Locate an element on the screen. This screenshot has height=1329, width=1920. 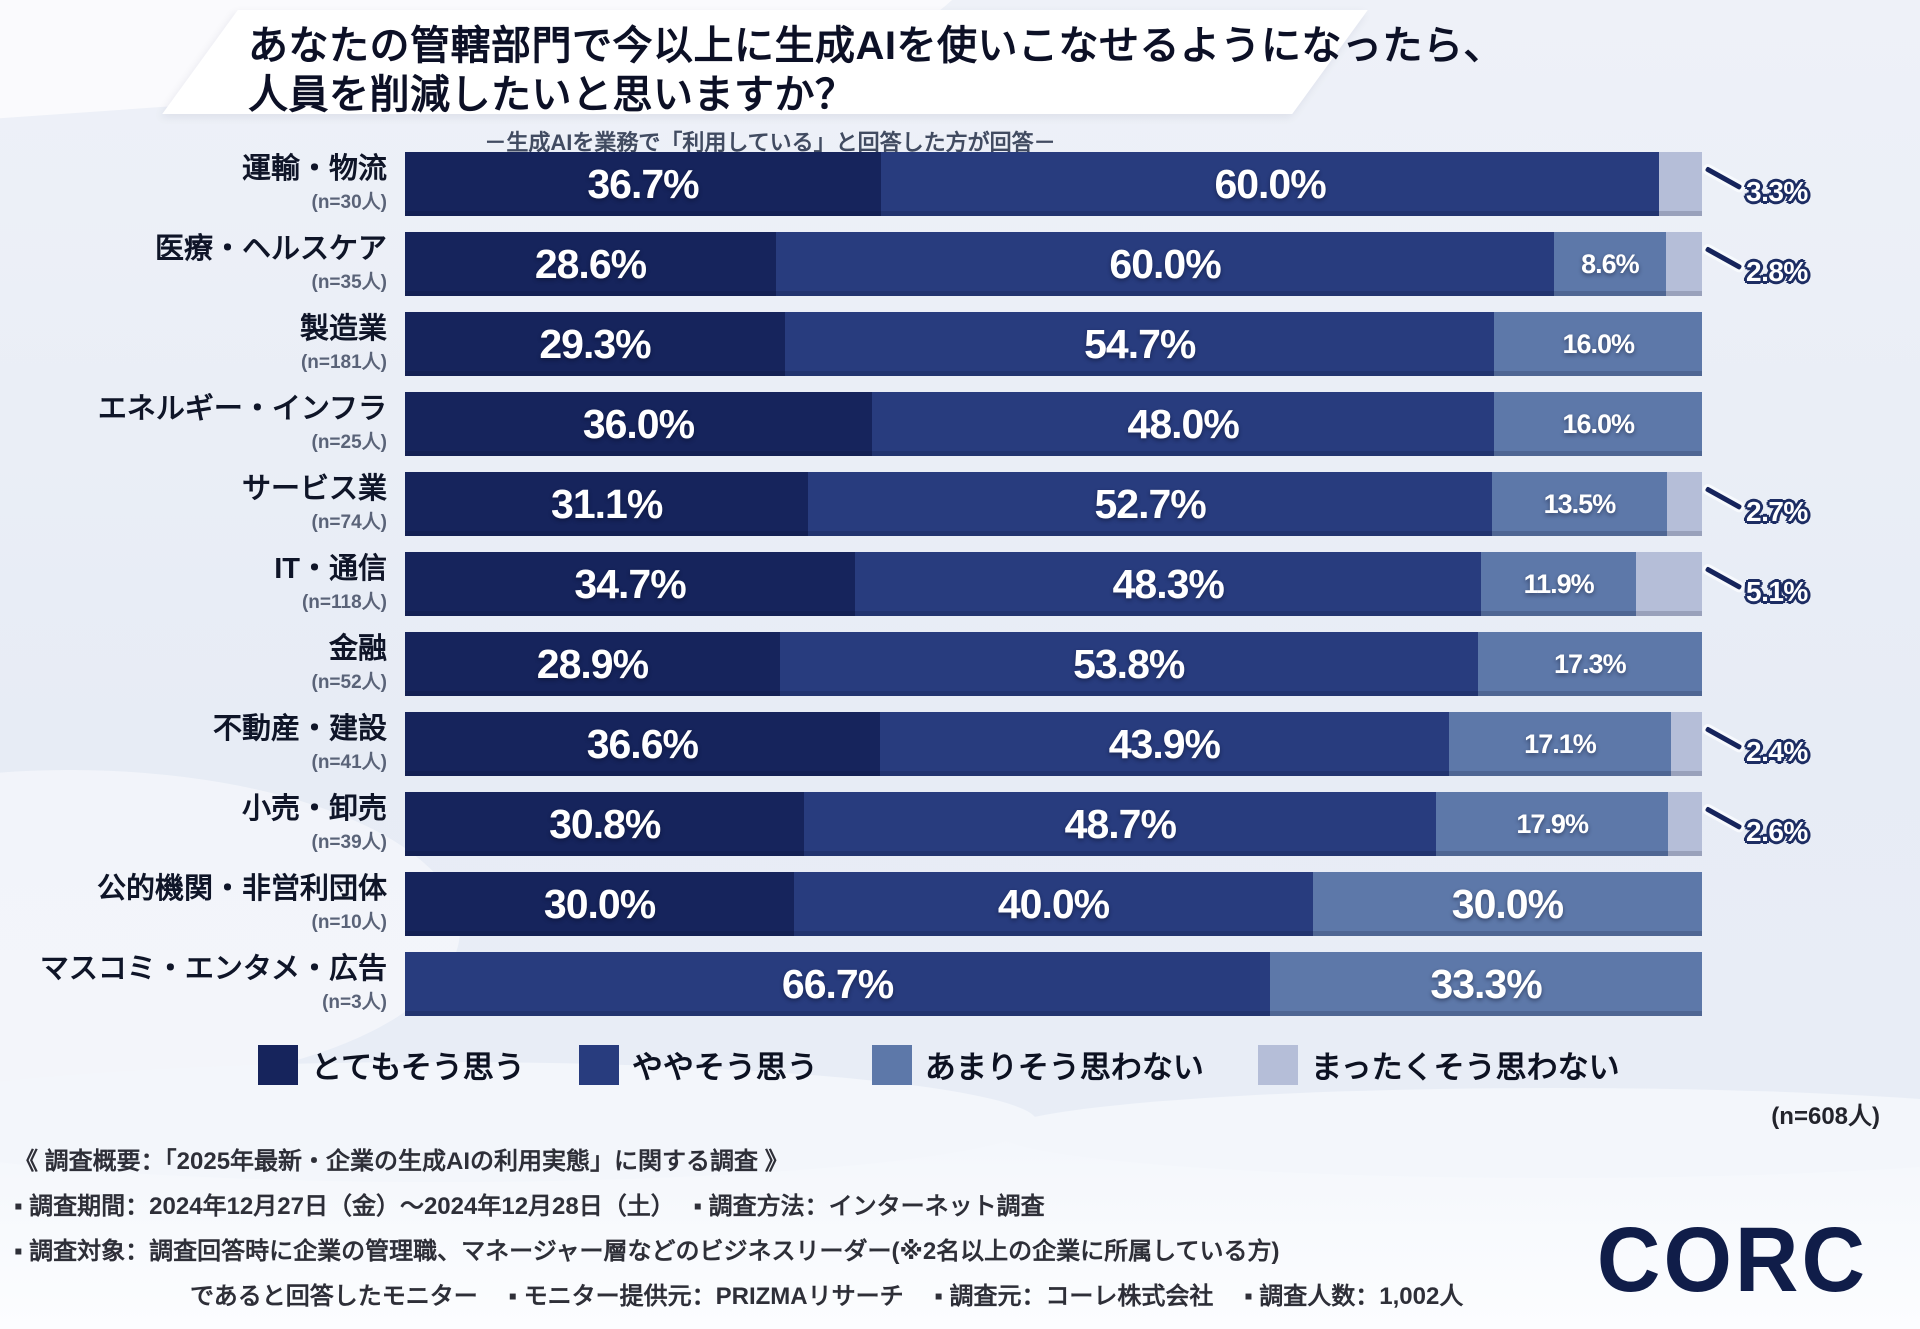
bar-value-label: 48.0% is located at coordinates (1183, 423).